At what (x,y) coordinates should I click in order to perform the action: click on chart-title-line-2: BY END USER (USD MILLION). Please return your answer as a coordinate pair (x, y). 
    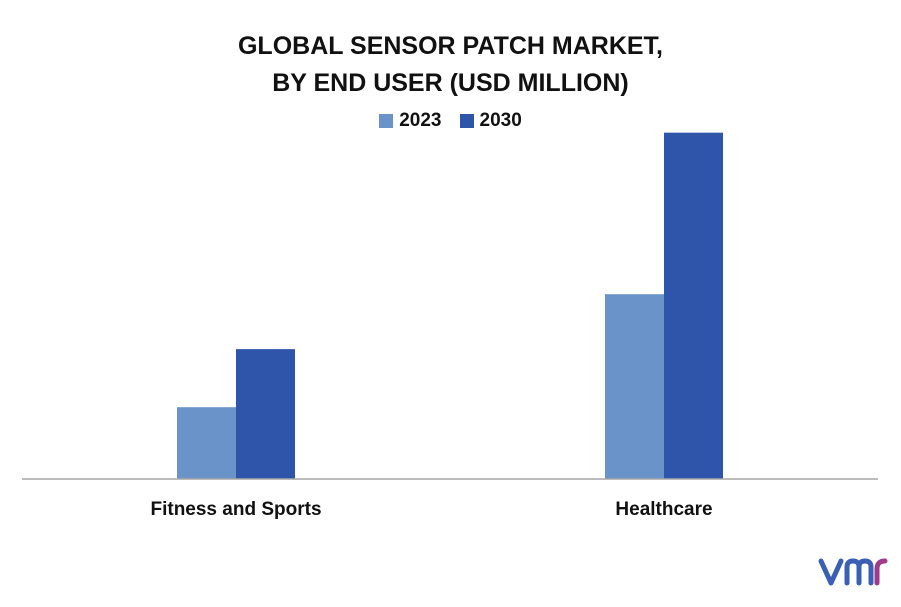
    Looking at the image, I should click on (450, 83).